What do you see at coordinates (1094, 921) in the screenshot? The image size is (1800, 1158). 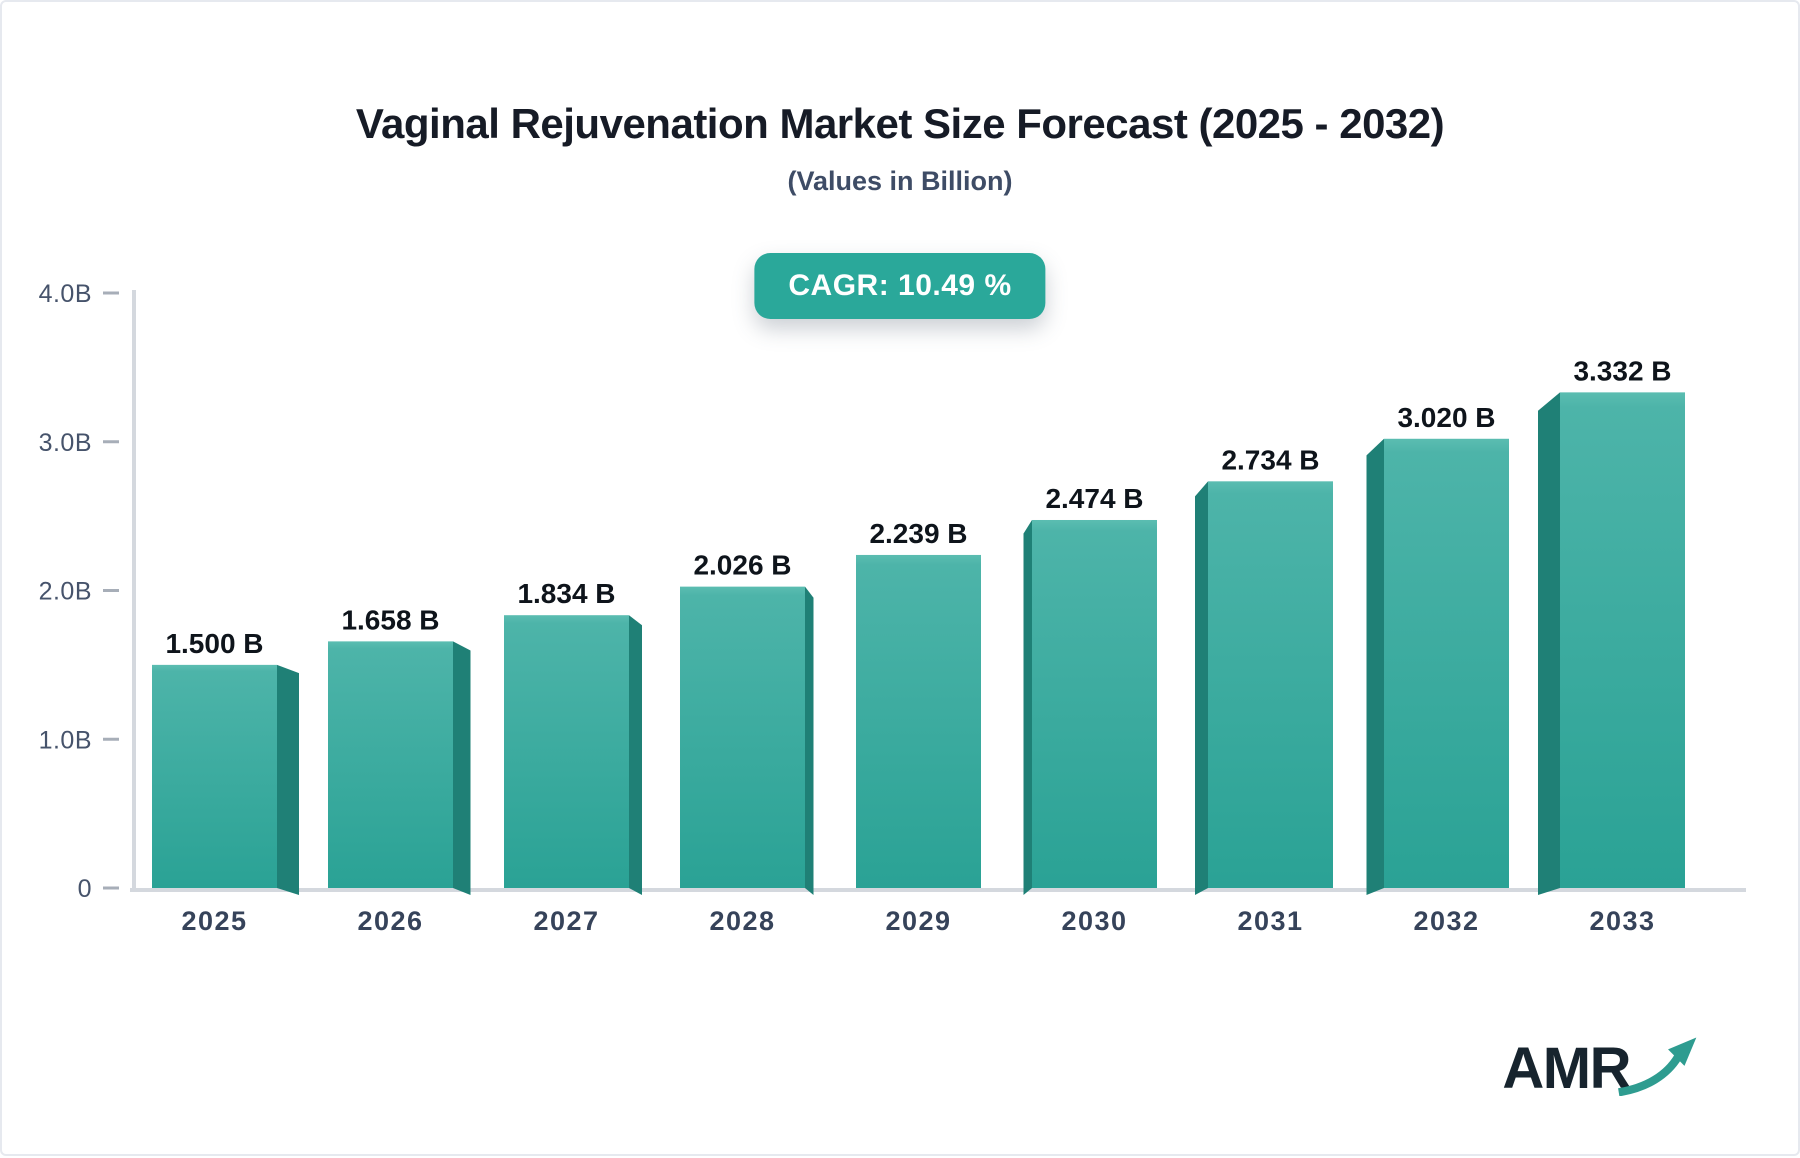 I see `x-tick-label-2030: 2030` at bounding box center [1094, 921].